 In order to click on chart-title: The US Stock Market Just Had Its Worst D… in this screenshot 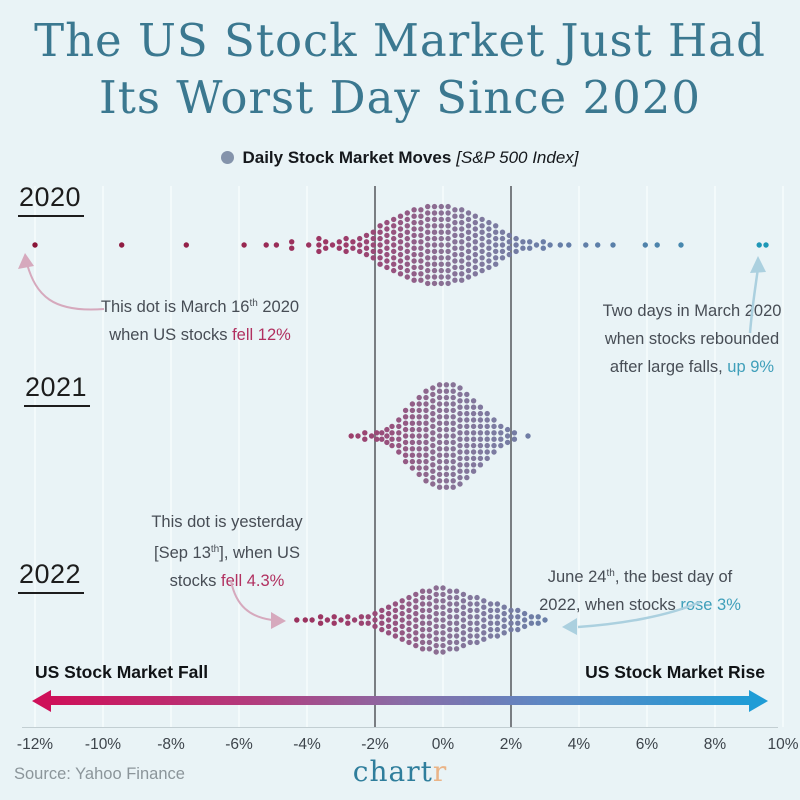, I will do `click(400, 69)`.